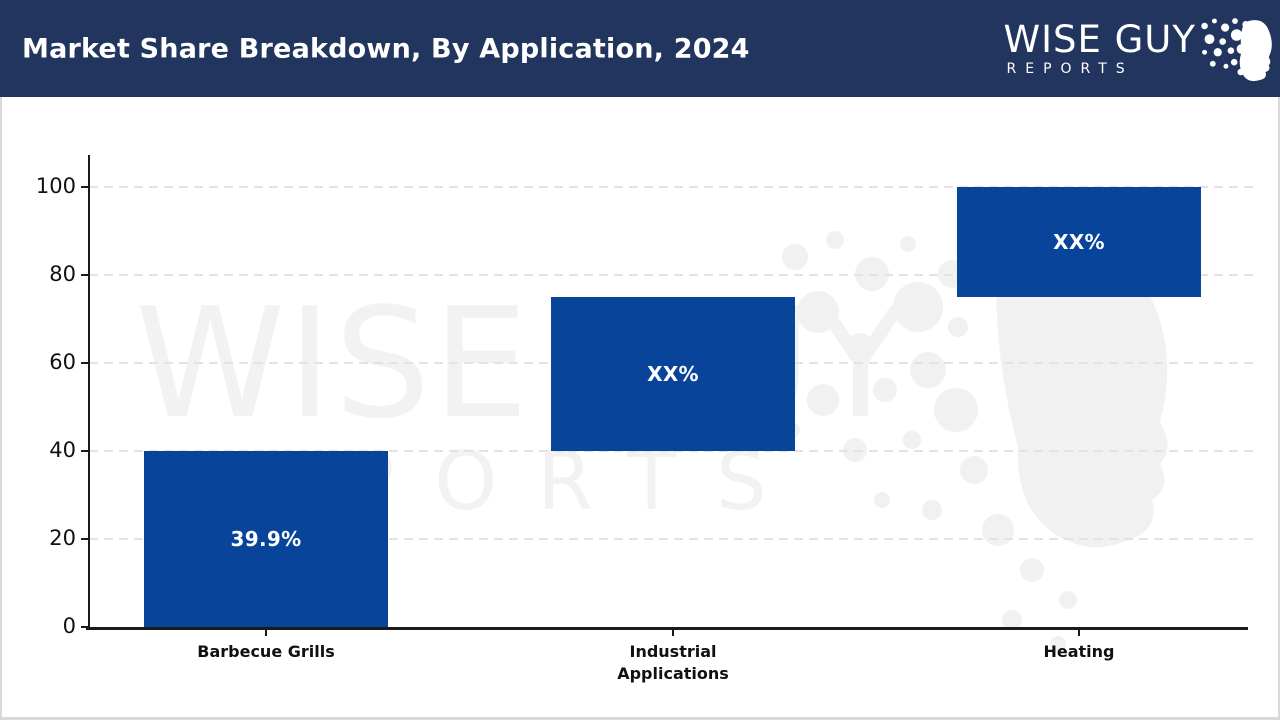  What do you see at coordinates (673, 631) in the screenshot?
I see `x-tick-mark-industrial-applications` at bounding box center [673, 631].